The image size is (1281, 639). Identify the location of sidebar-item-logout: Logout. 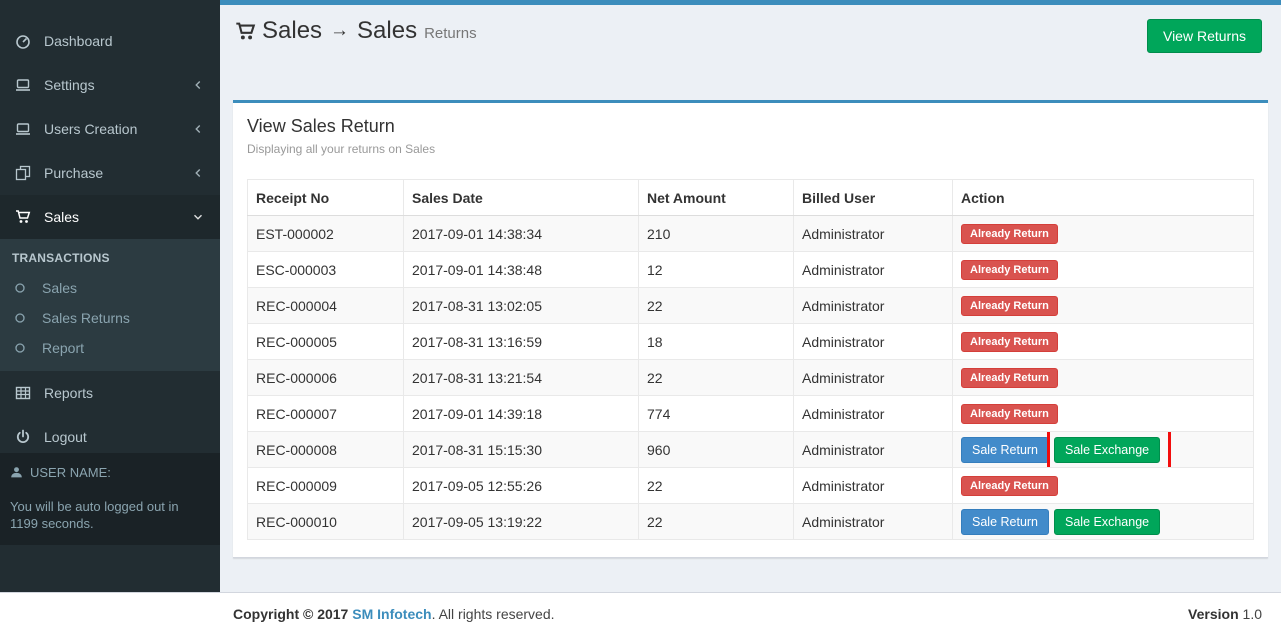
(110, 437).